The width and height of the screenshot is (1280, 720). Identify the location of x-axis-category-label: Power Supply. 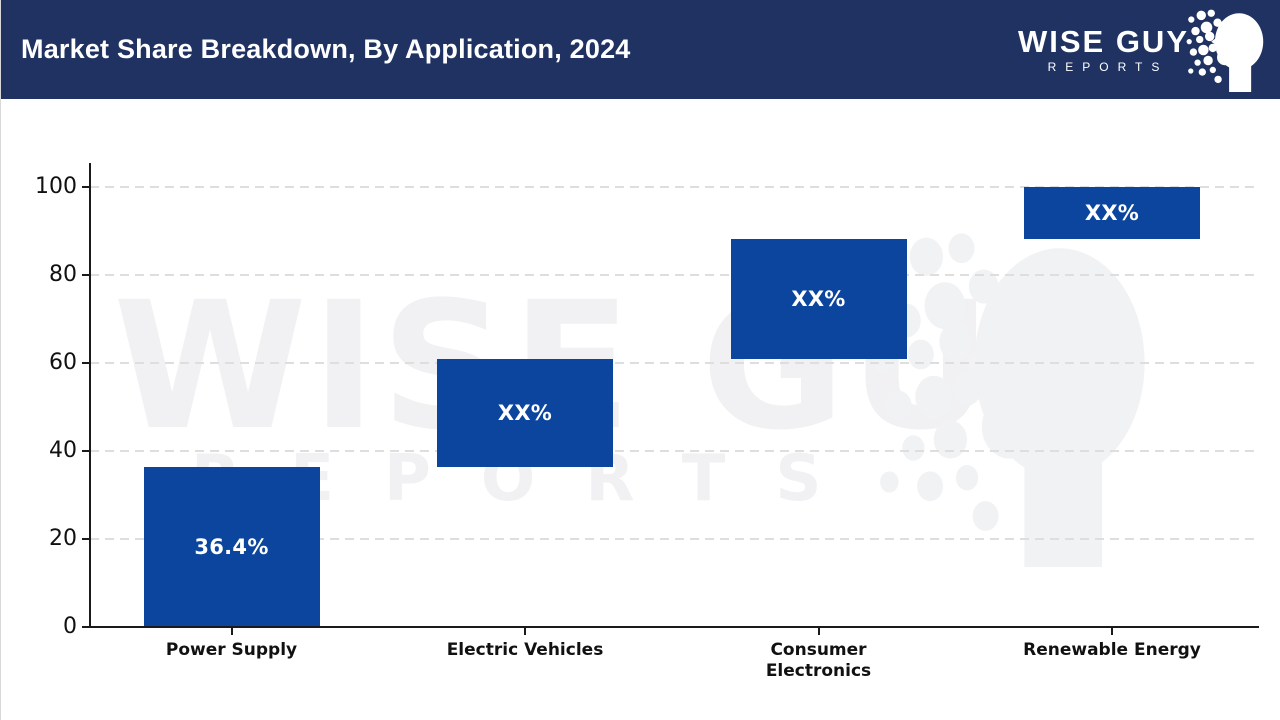
(231, 650).